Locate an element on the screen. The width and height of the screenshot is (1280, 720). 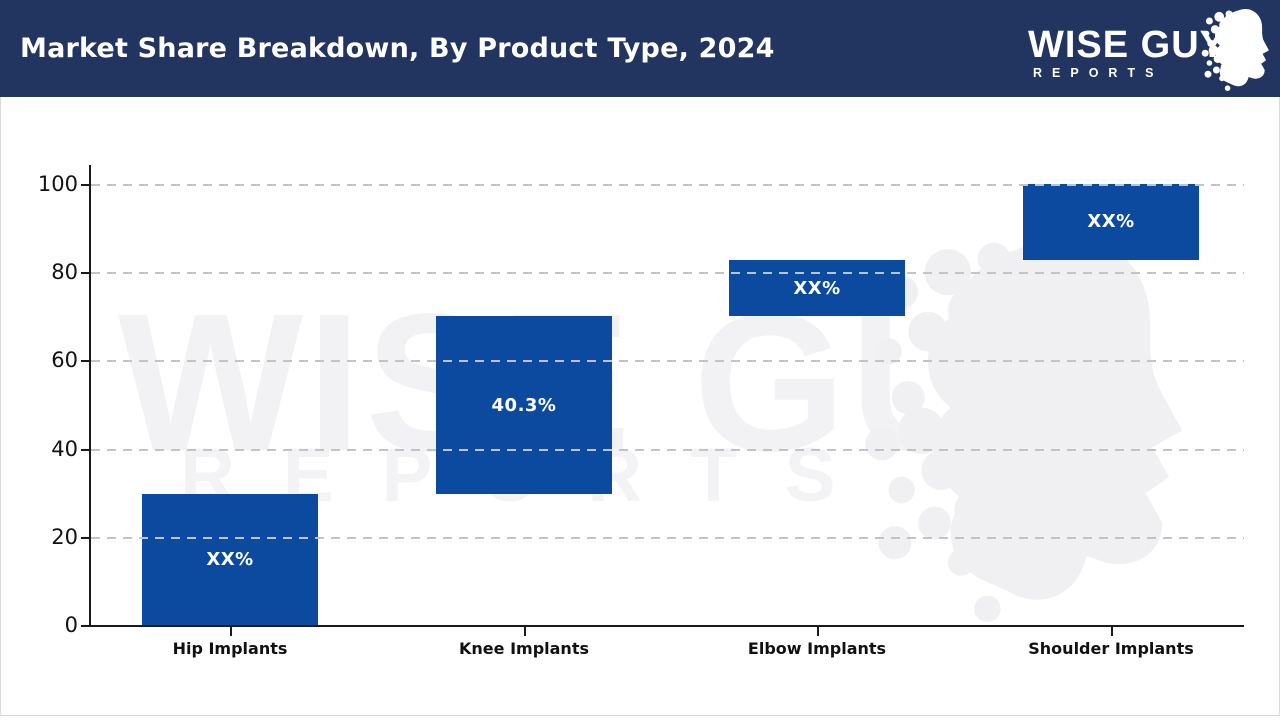
dotted-face-icon is located at coordinates (1236, 49).